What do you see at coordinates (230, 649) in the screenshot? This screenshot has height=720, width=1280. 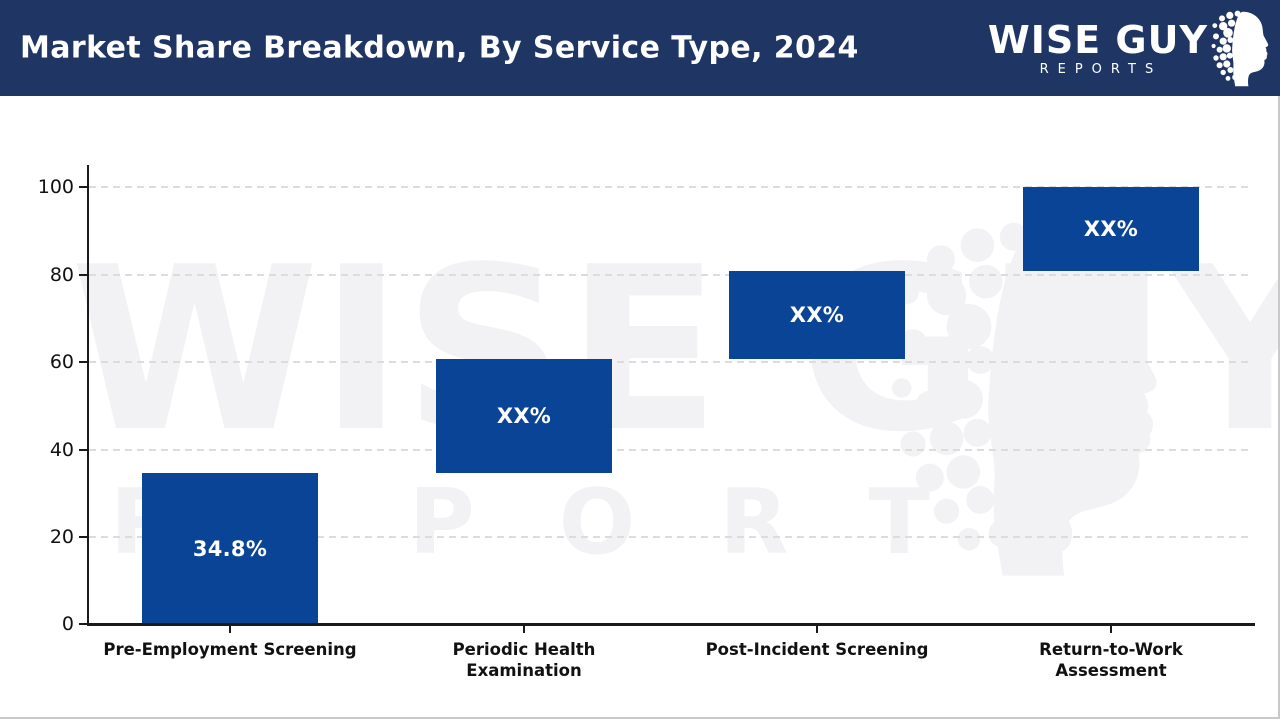 I see `x-label-pre-employment-screening: Pre-Employment Screening` at bounding box center [230, 649].